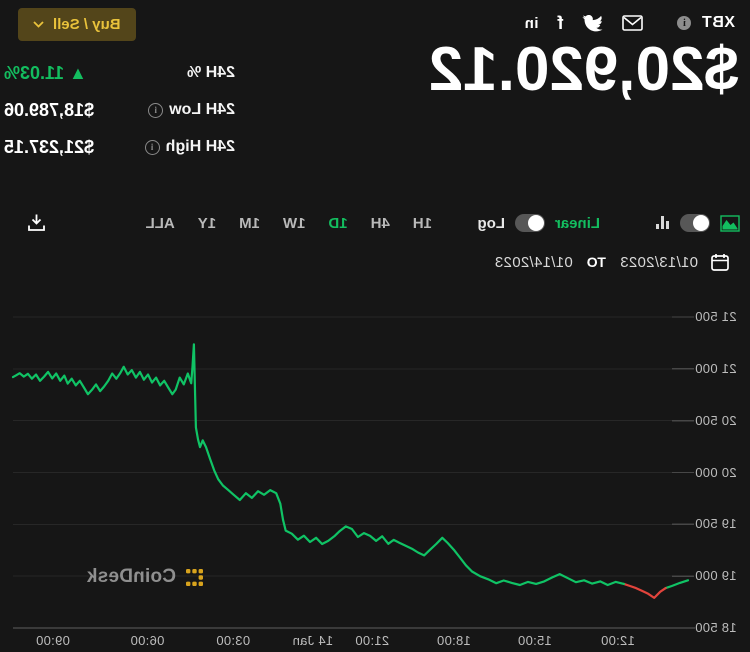 The height and width of the screenshot is (652, 750). What do you see at coordinates (338, 223) in the screenshot?
I see `range-1d: 1D` at bounding box center [338, 223].